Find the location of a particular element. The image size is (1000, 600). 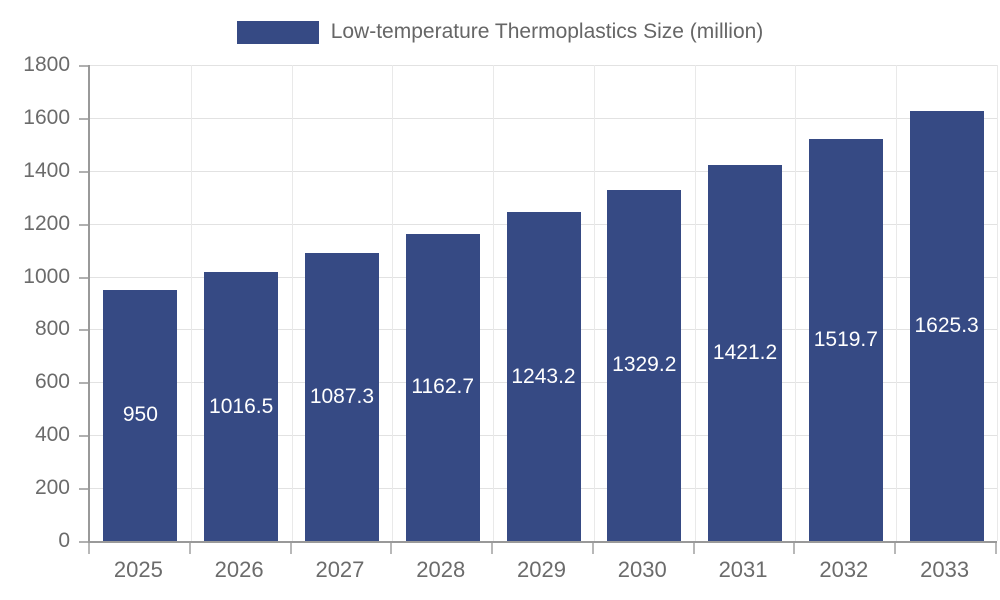

bar-2031: 1421.2 is located at coordinates (745, 353).